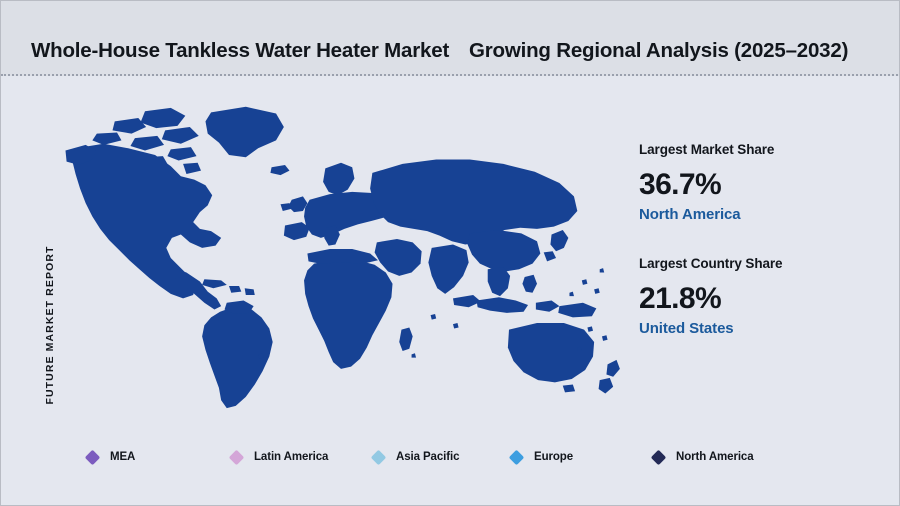 Image resolution: width=900 pixels, height=506 pixels. Describe the element at coordinates (680, 298) in the screenshot. I see `stat-value: 21.8%` at that location.